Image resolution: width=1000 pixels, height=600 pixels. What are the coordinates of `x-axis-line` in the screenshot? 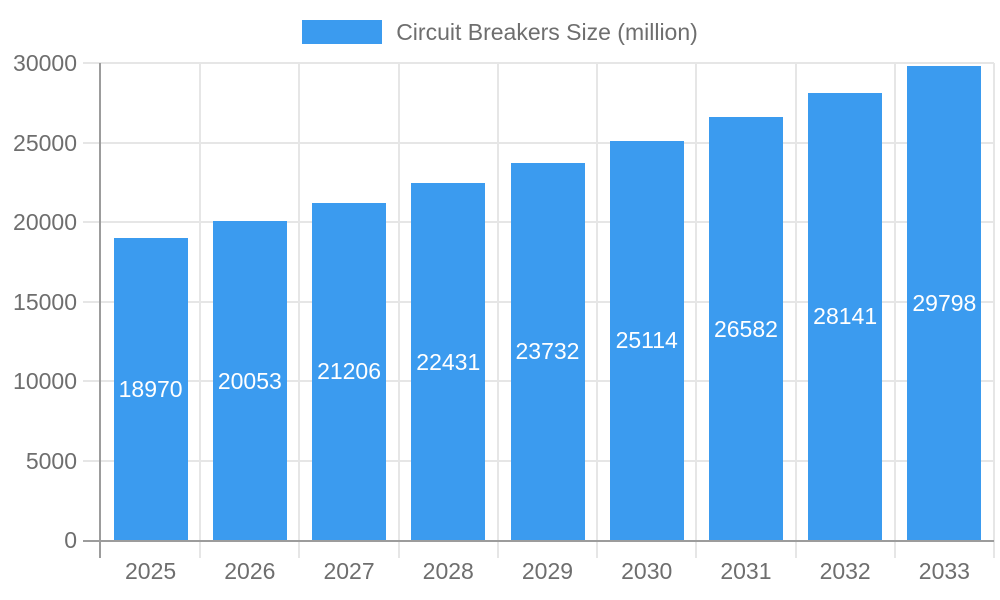 It's located at (538, 541).